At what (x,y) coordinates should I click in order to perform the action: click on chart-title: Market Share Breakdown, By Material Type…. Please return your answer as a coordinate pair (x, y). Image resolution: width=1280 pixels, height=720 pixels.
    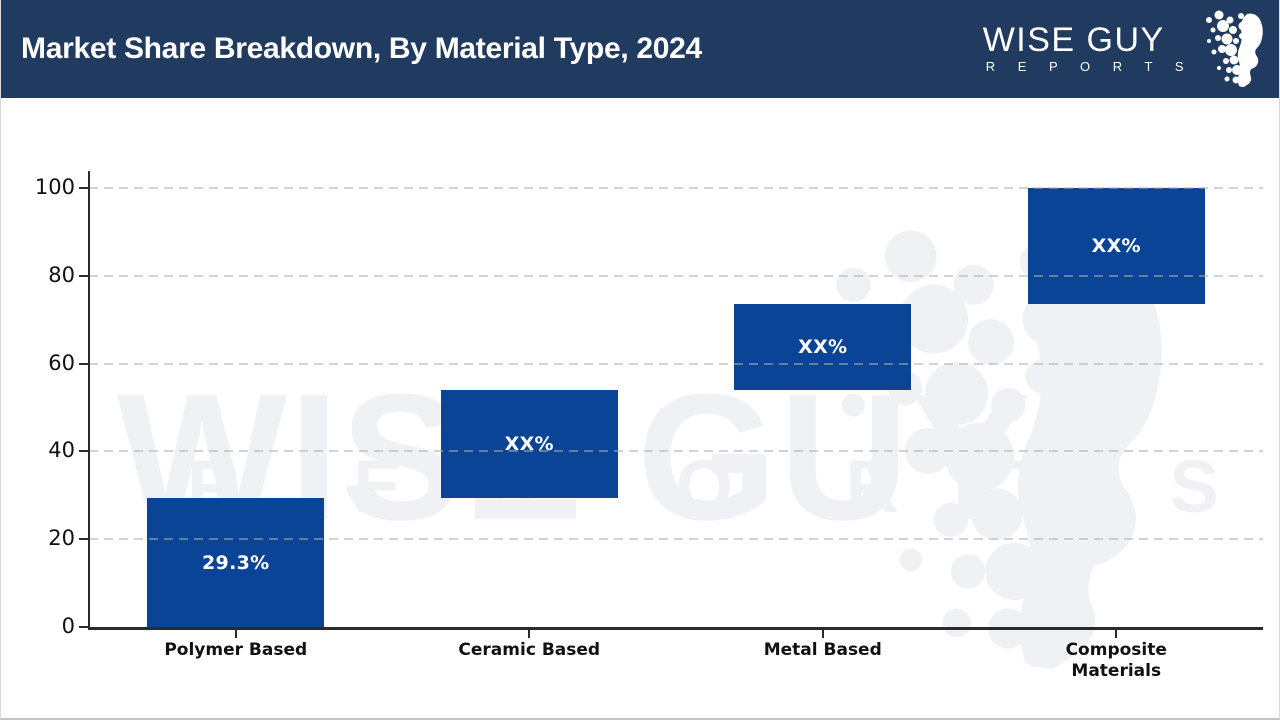
    Looking at the image, I should click on (361, 48).